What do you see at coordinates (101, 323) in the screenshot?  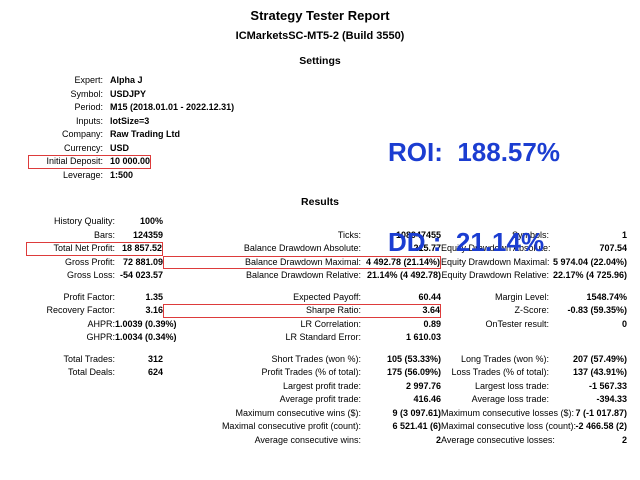 I see `label-cell: AHPR:` at bounding box center [101, 323].